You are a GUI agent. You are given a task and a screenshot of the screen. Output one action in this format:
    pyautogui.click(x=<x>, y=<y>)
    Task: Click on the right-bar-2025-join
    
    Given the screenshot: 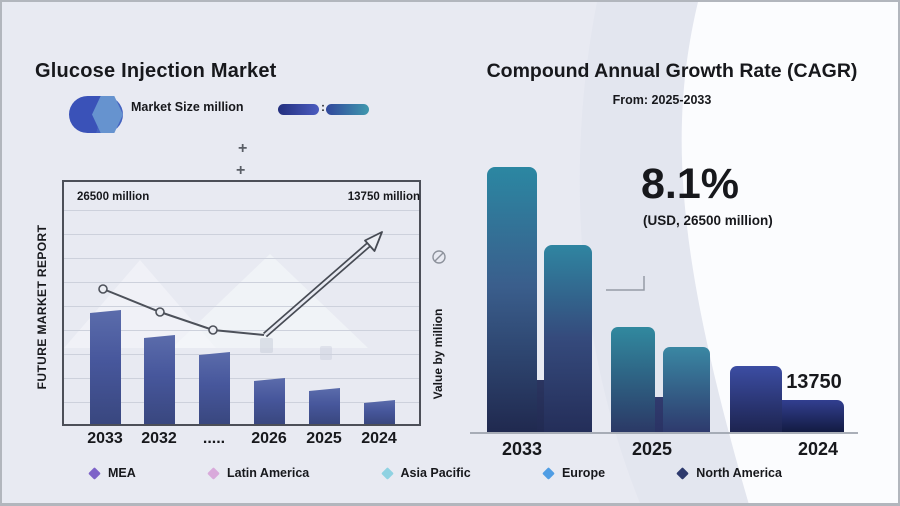 What is the action you would take?
    pyautogui.click(x=659, y=414)
    